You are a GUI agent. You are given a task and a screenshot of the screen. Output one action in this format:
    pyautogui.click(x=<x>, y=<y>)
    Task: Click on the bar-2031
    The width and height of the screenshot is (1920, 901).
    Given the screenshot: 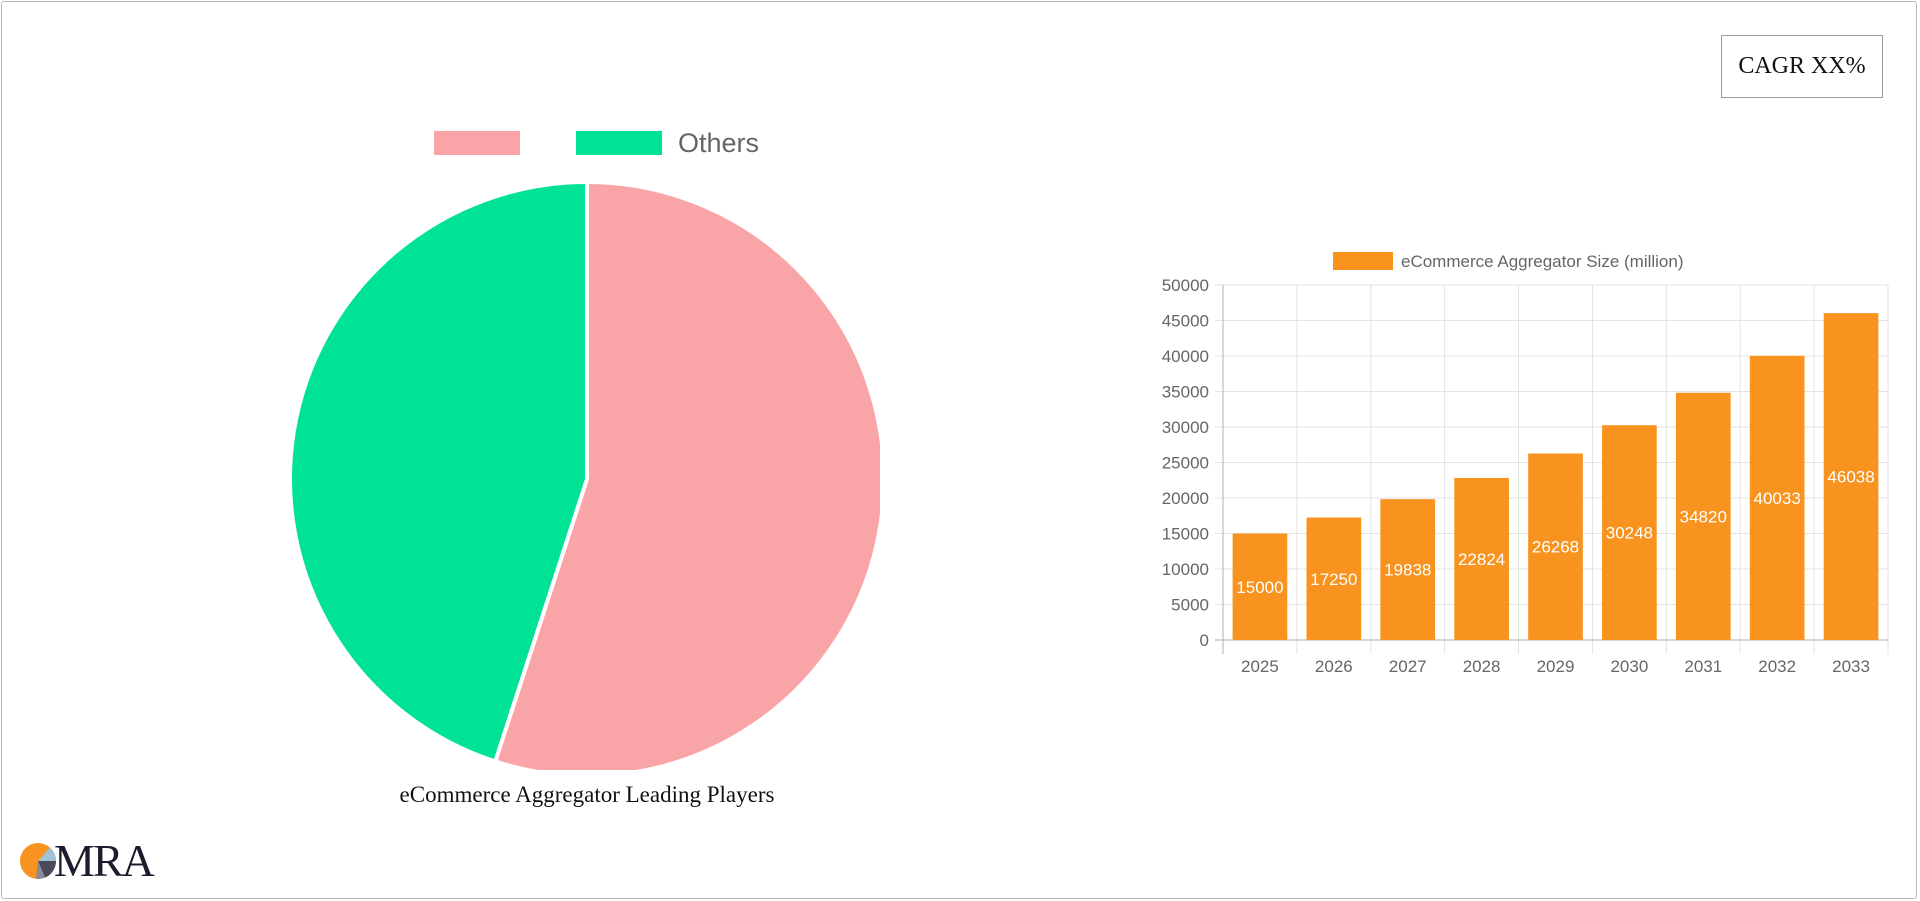 What is the action you would take?
    pyautogui.click(x=1703, y=516)
    